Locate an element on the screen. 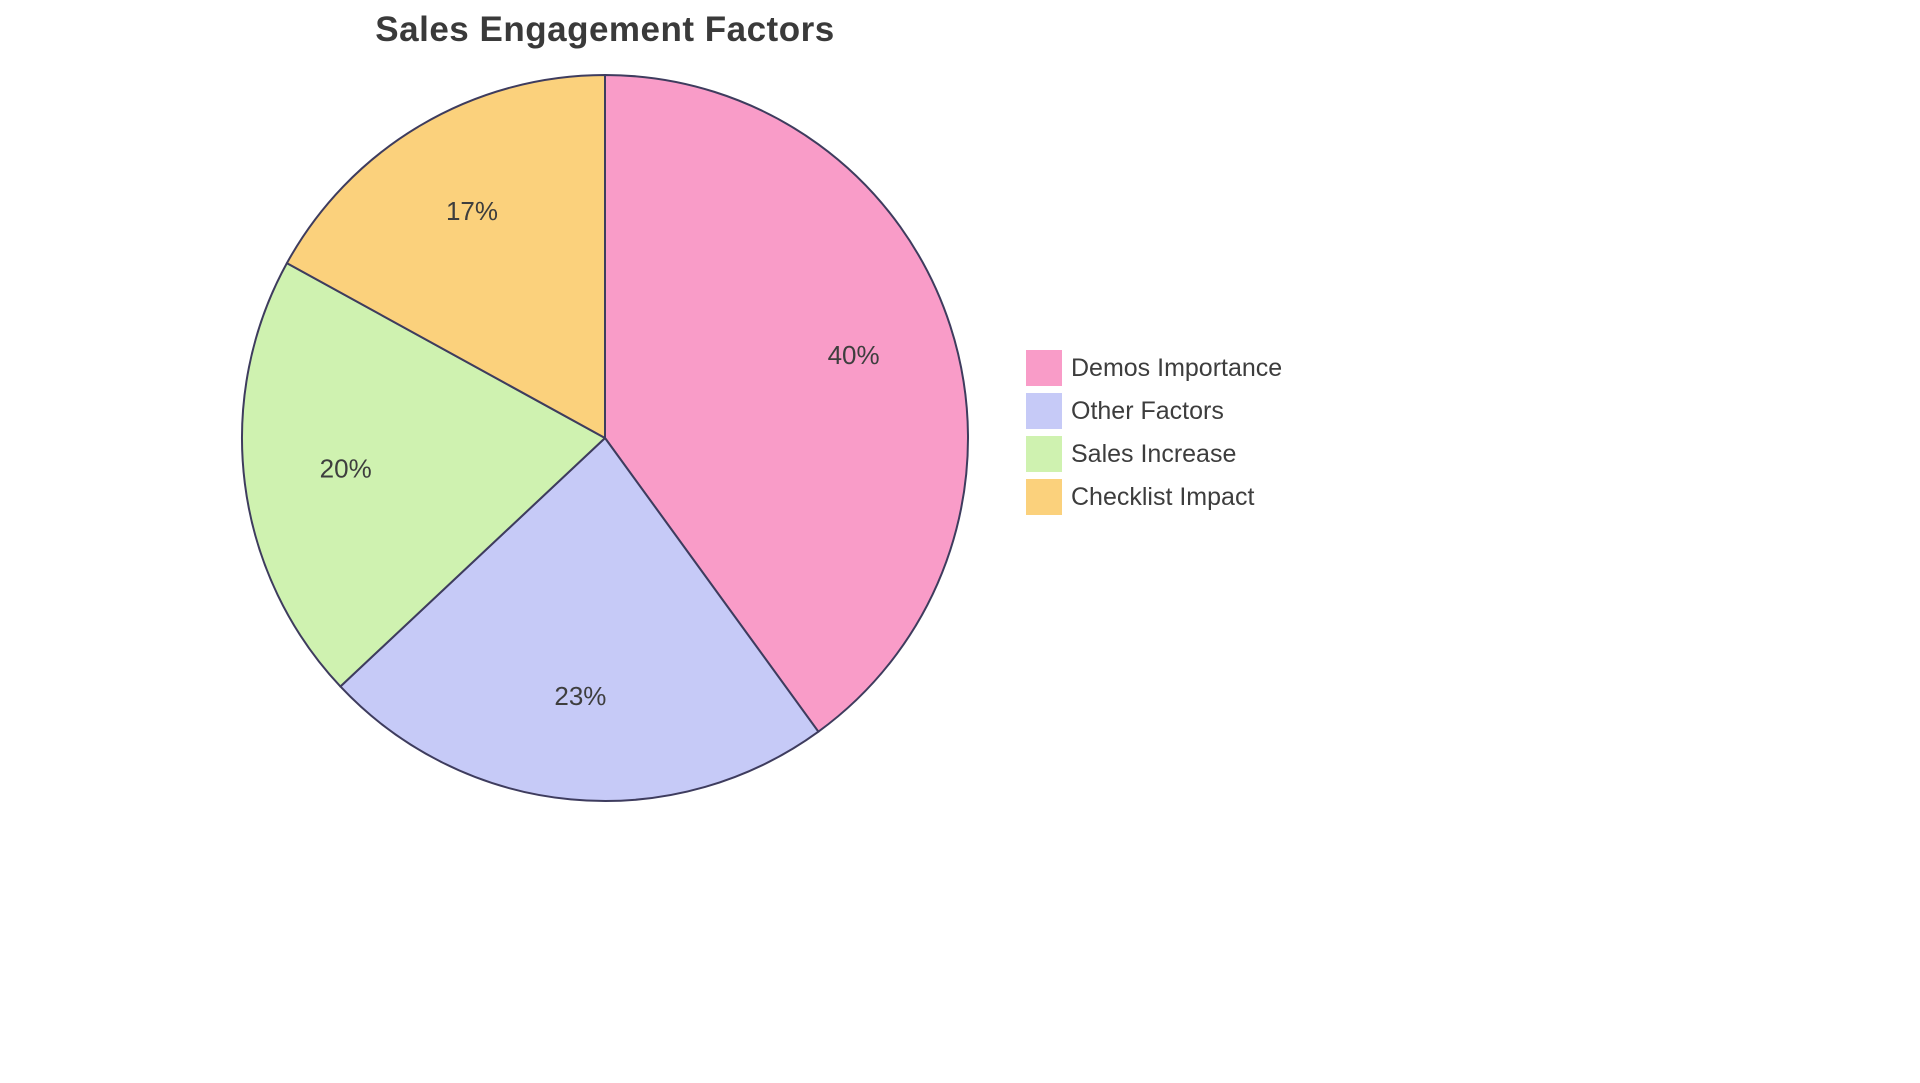 This screenshot has height=1083, width=1920. legend-item-checklist-impact: Checklist Impact is located at coordinates (1154, 497).